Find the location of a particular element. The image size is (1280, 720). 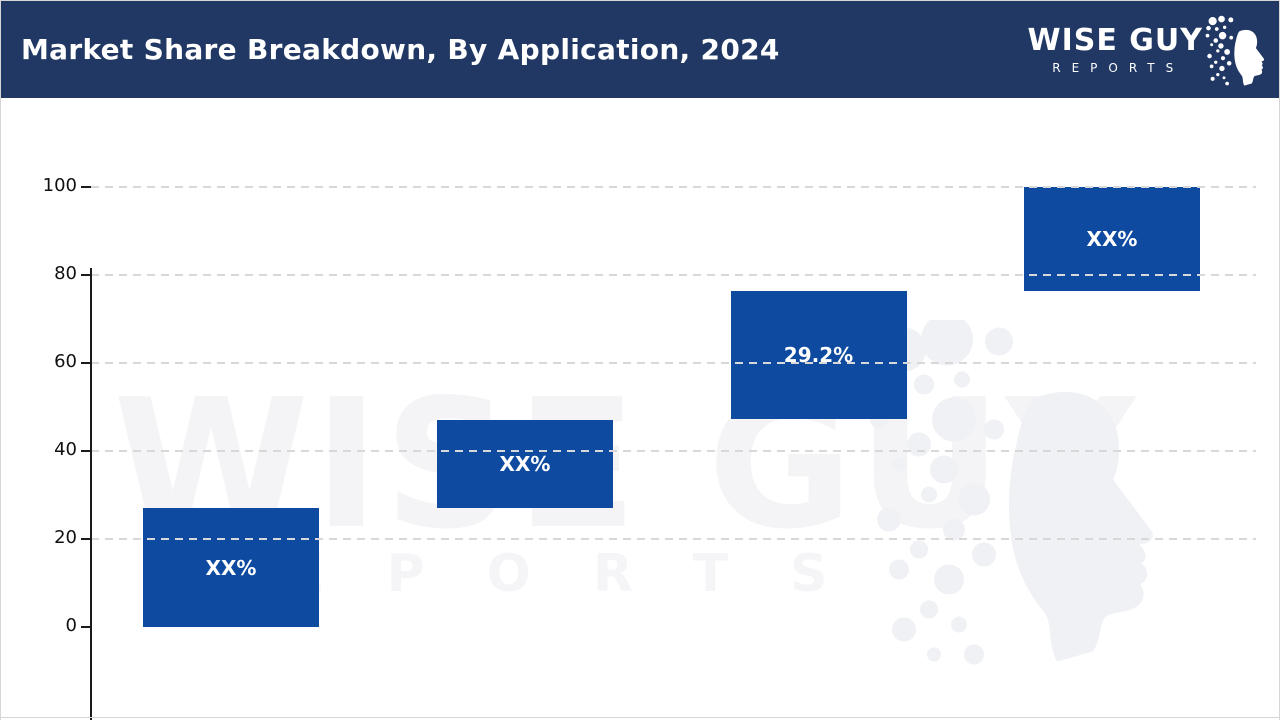

brand-subtitle: REPORTS is located at coordinates (1118, 68).